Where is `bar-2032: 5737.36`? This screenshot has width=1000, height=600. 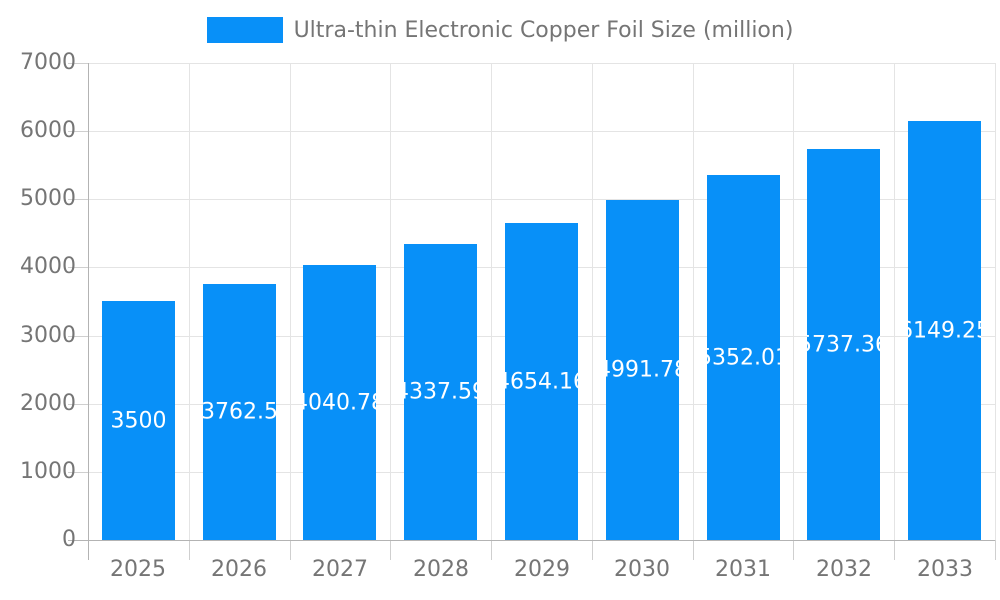
bar-2032: 5737.36 is located at coordinates (843, 344).